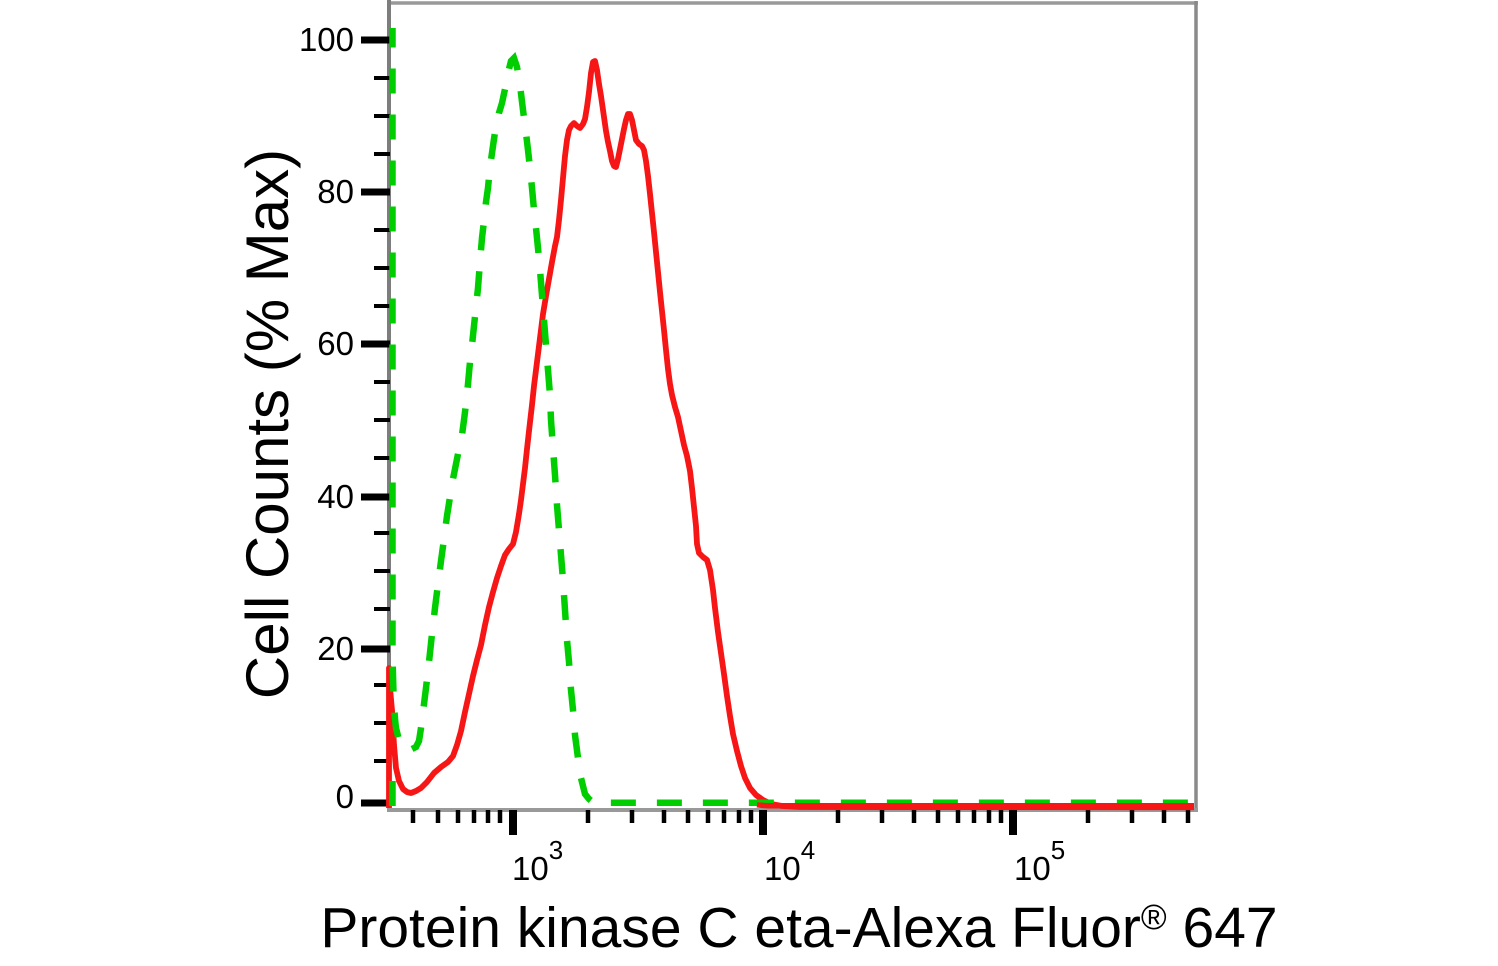 This screenshot has height=966, width=1498. What do you see at coordinates (335, 191) in the screenshot?
I see `svg-text: 80` at bounding box center [335, 191].